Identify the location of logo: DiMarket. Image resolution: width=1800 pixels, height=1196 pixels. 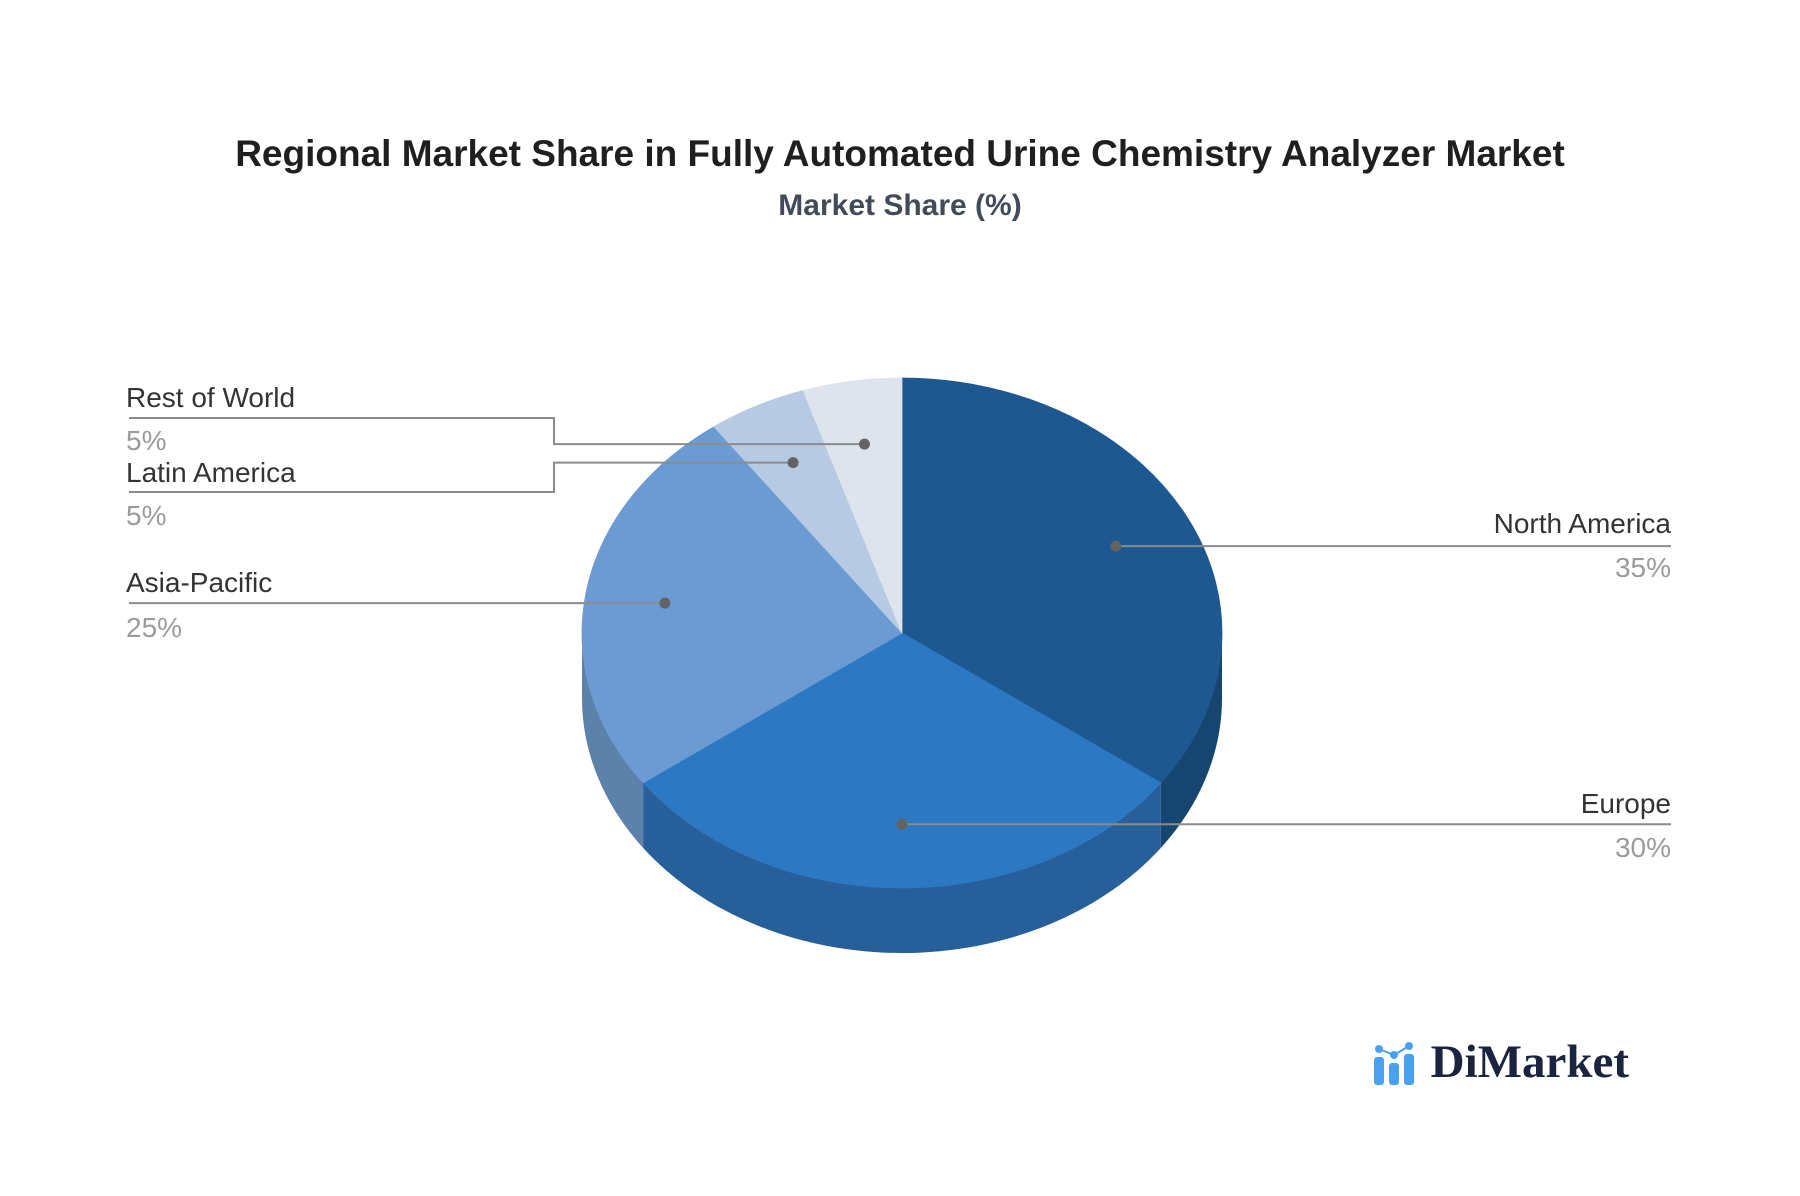
(1501, 1062).